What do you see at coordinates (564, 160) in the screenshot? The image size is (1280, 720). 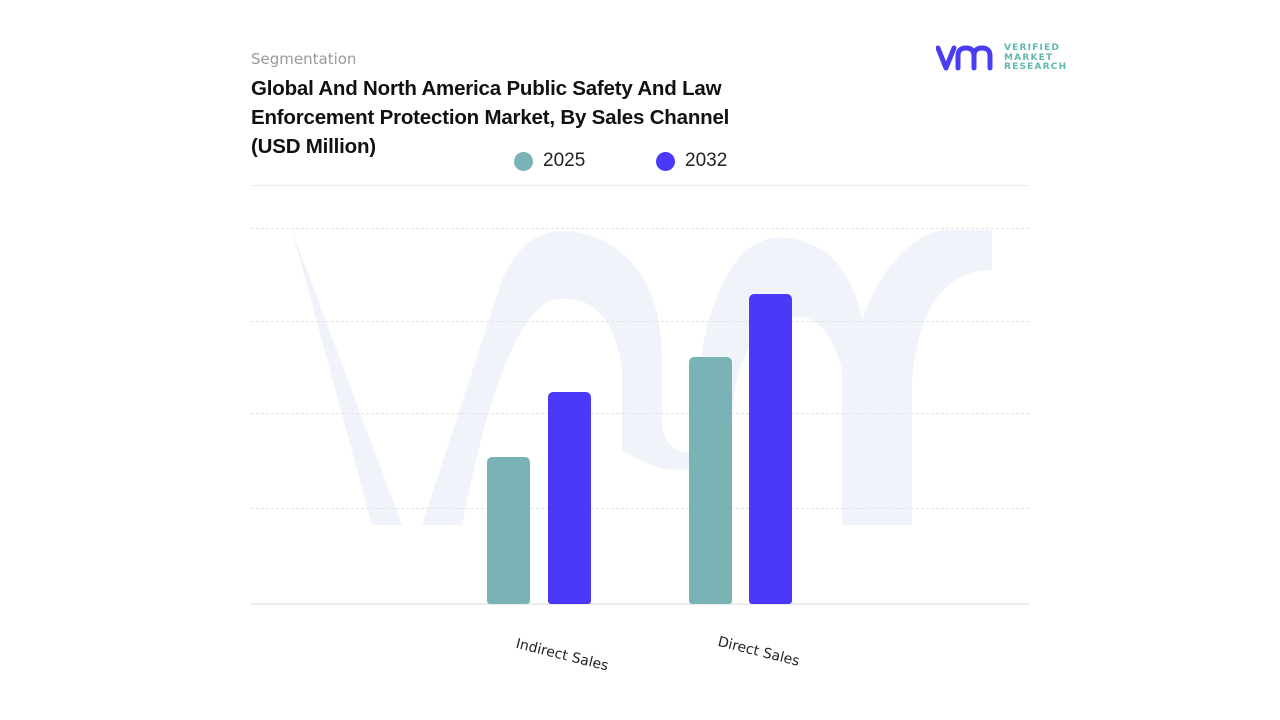 I see `legend-label: 2025` at bounding box center [564, 160].